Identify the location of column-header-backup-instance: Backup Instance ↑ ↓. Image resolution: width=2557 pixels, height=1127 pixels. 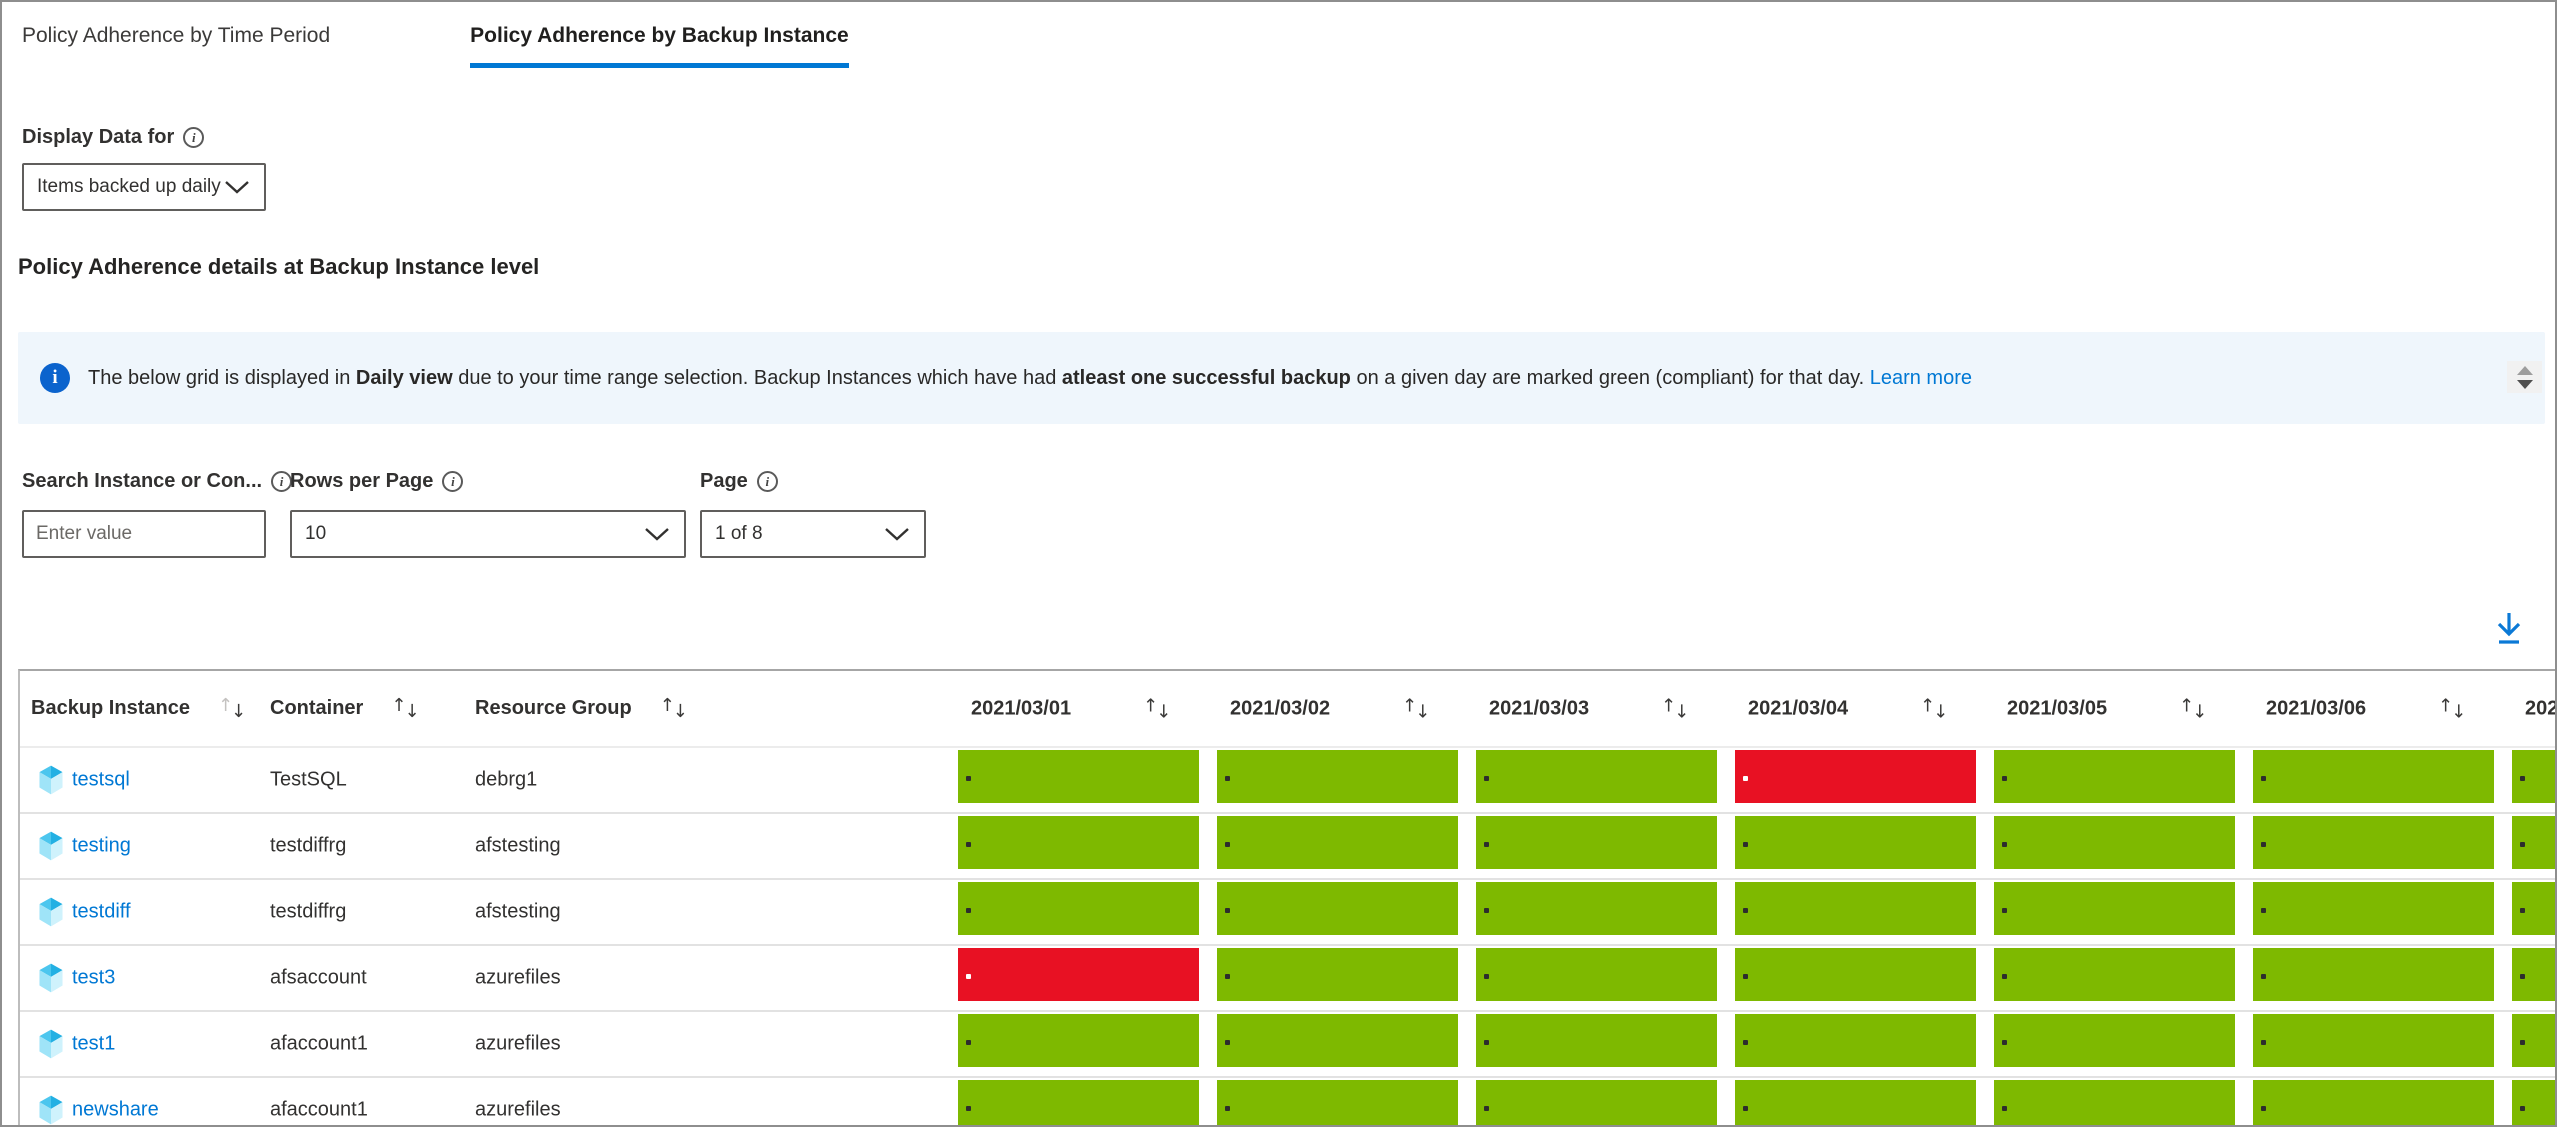
(138, 708).